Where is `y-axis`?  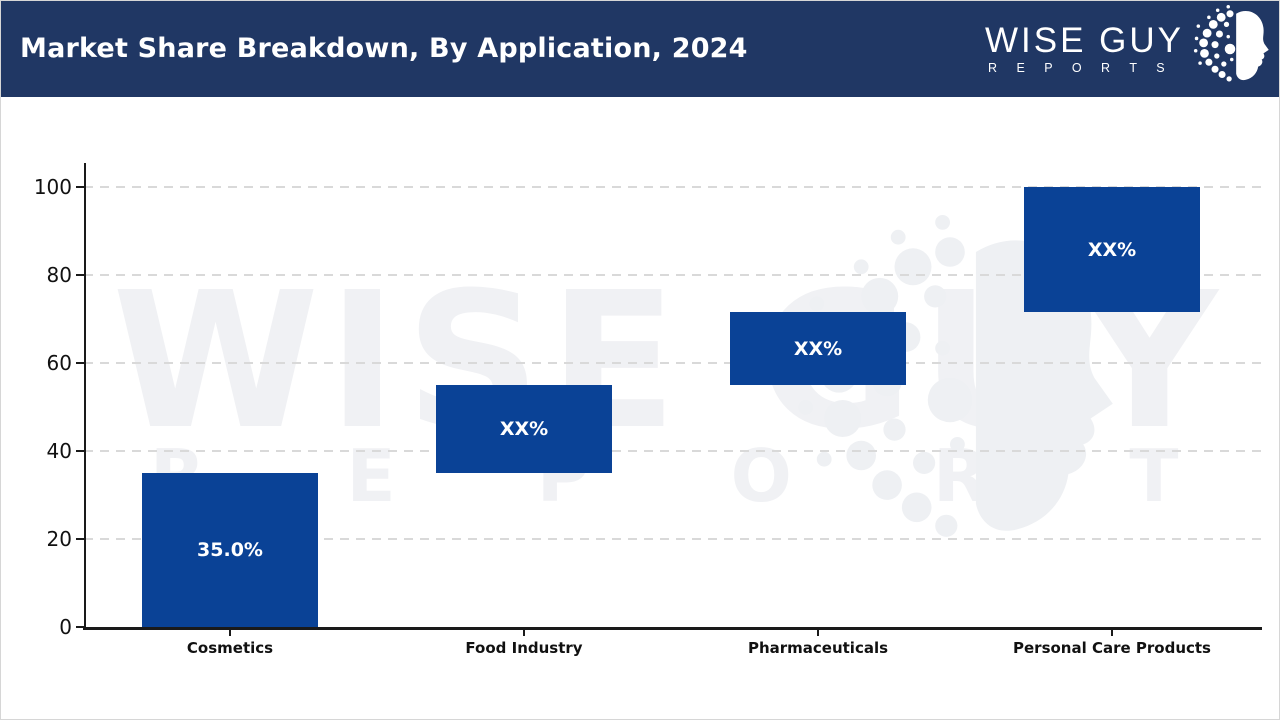
y-axis is located at coordinates (85, 396).